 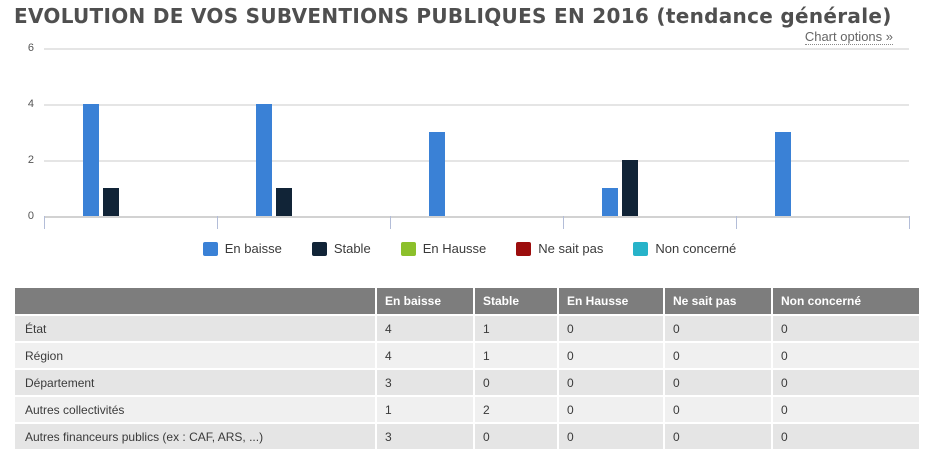 What do you see at coordinates (610, 202) in the screenshot?
I see `chart-bar-en-baisse-autres-collectivites` at bounding box center [610, 202].